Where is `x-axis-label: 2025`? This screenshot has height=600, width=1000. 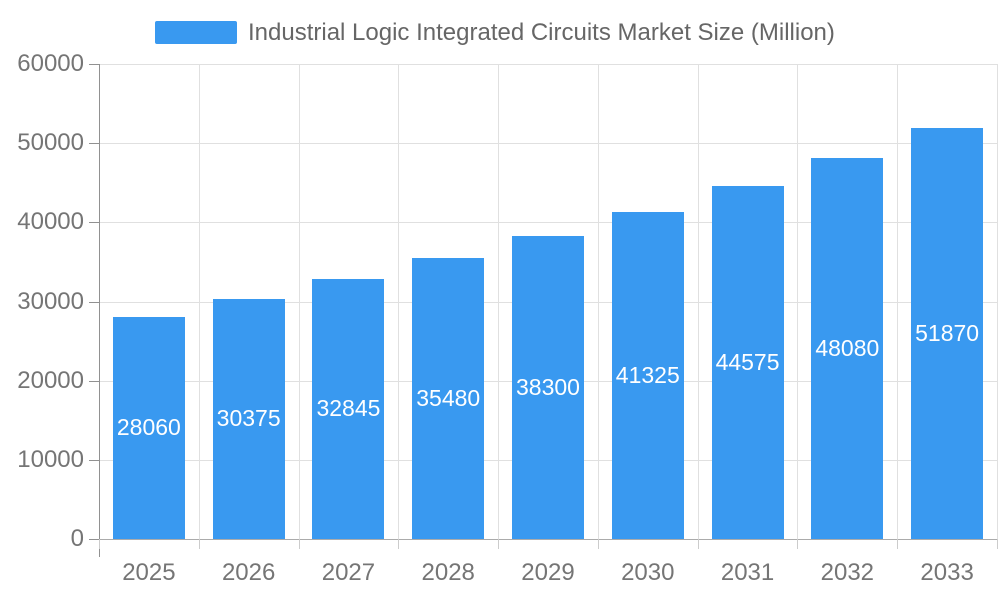
x-axis-label: 2025 is located at coordinates (149, 572).